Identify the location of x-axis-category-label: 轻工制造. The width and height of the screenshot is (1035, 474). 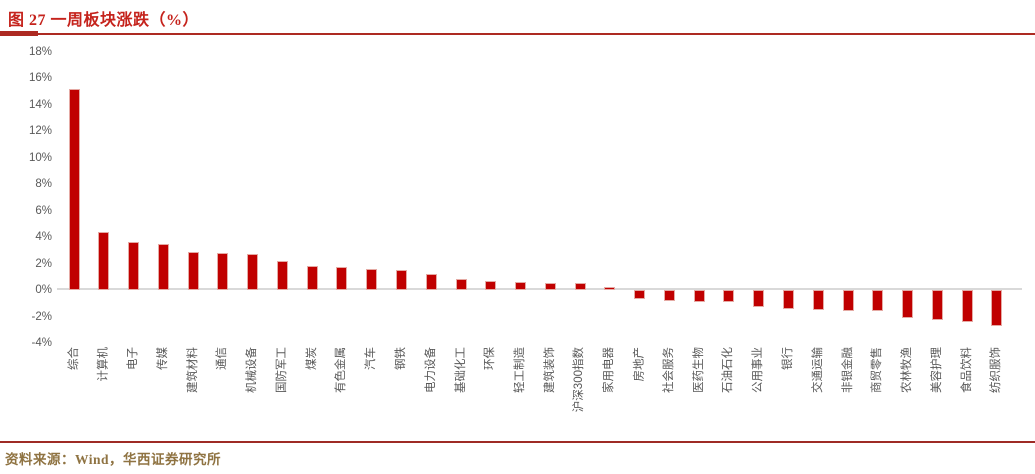
(520, 370).